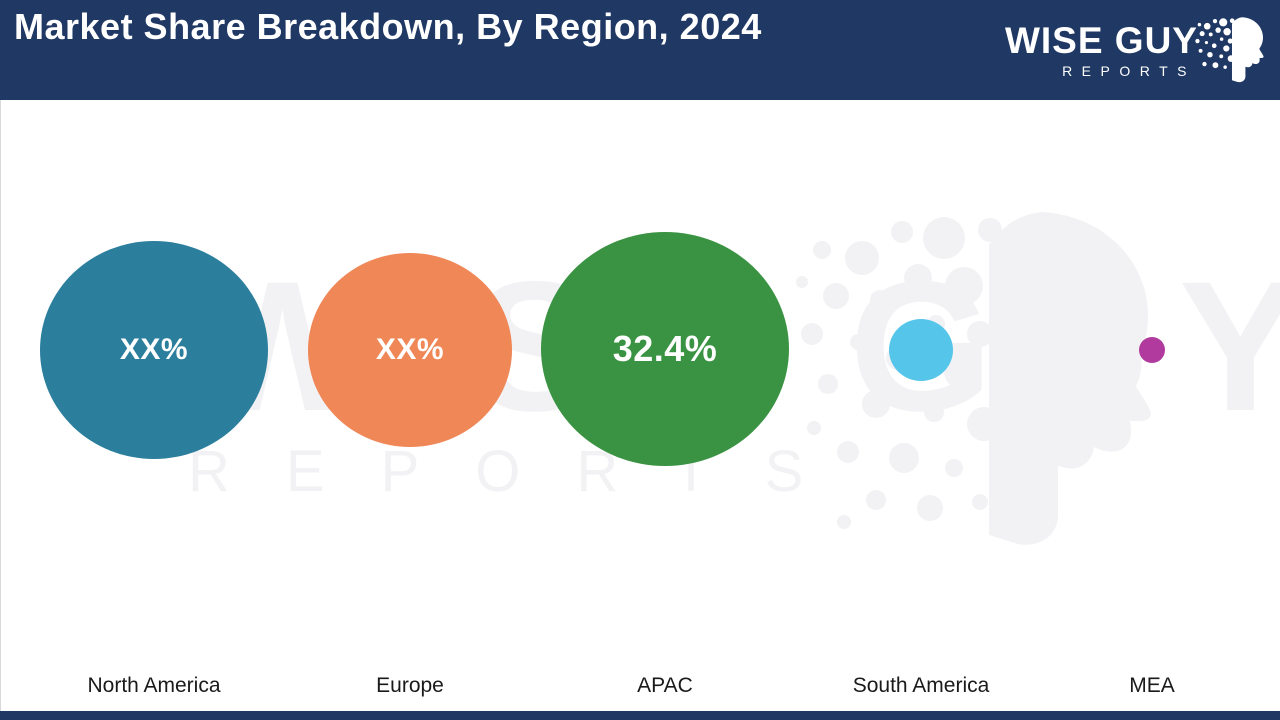 This screenshot has height=720, width=1280. I want to click on left-edge-line, so click(0, 406).